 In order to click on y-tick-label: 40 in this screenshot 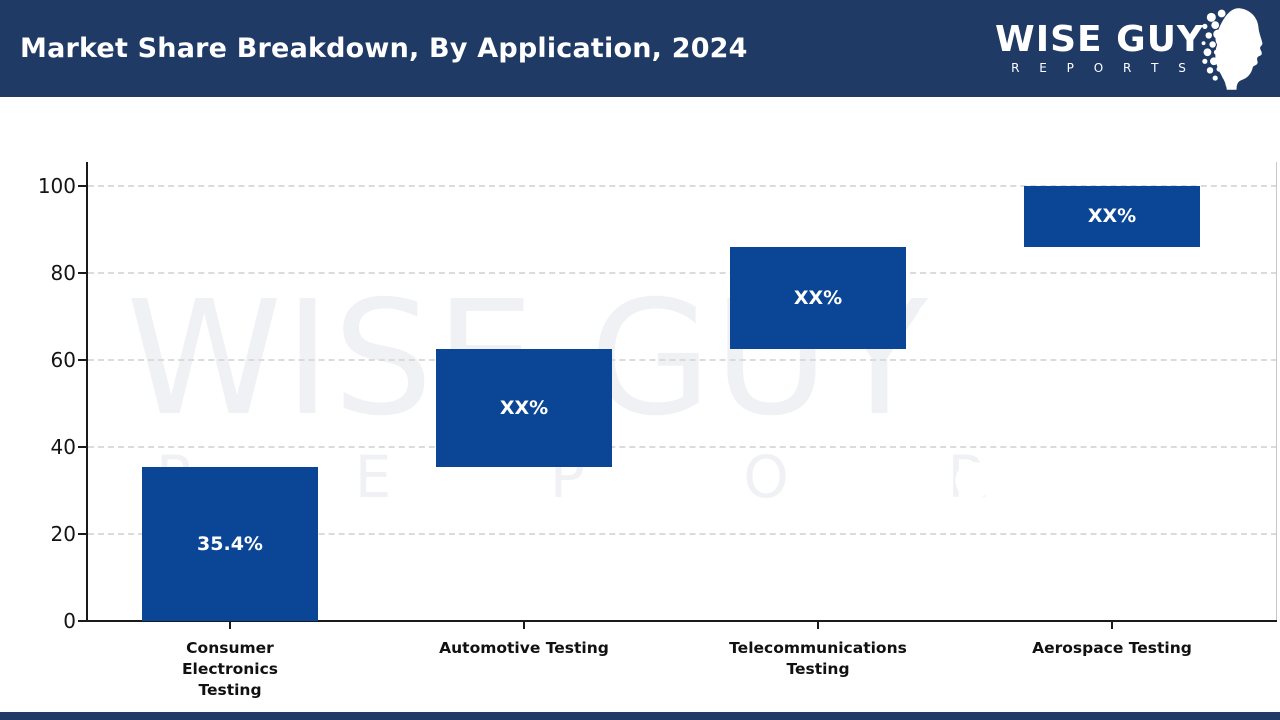, I will do `click(63, 447)`.